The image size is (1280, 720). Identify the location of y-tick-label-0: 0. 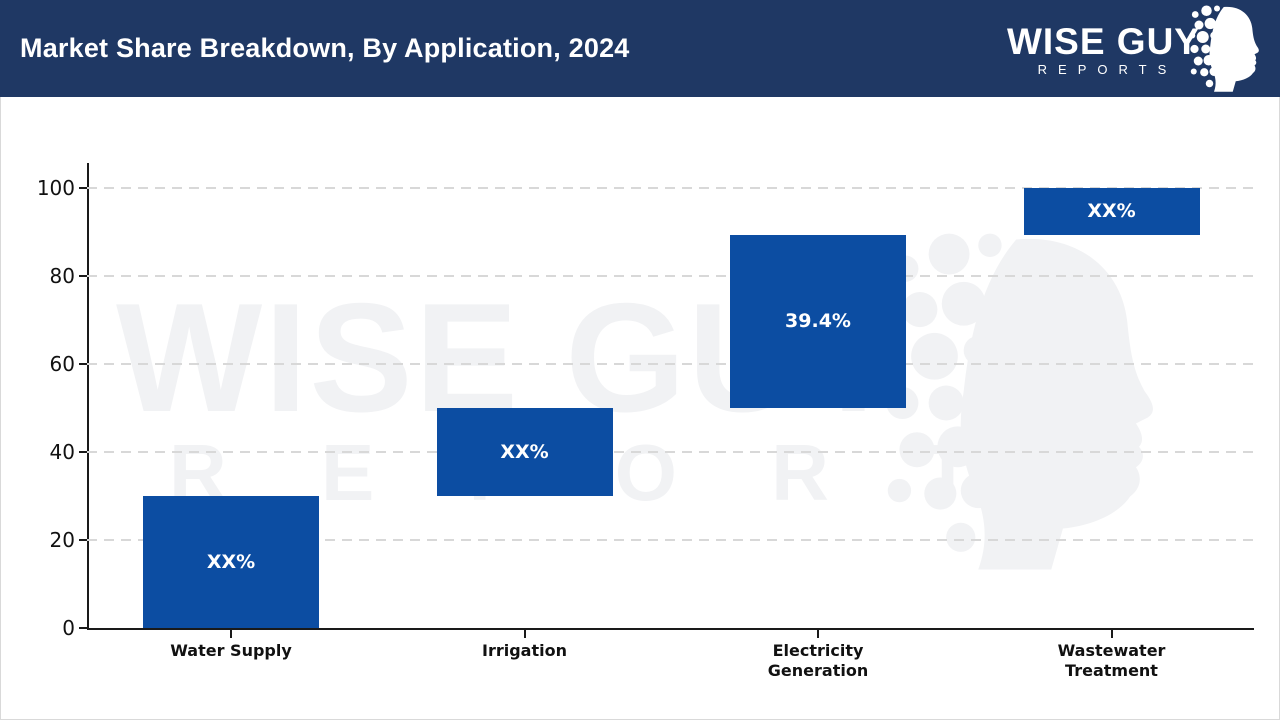
(68, 628).